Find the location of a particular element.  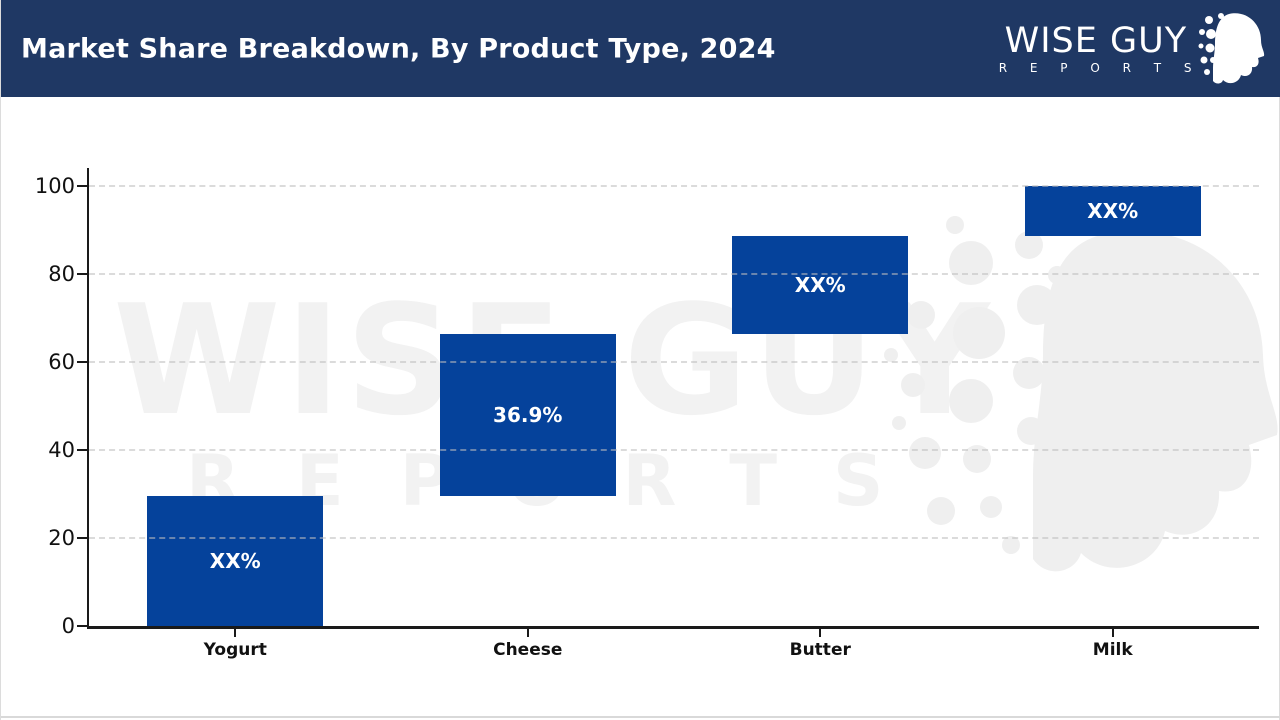

x-axis-line is located at coordinates (673, 627).